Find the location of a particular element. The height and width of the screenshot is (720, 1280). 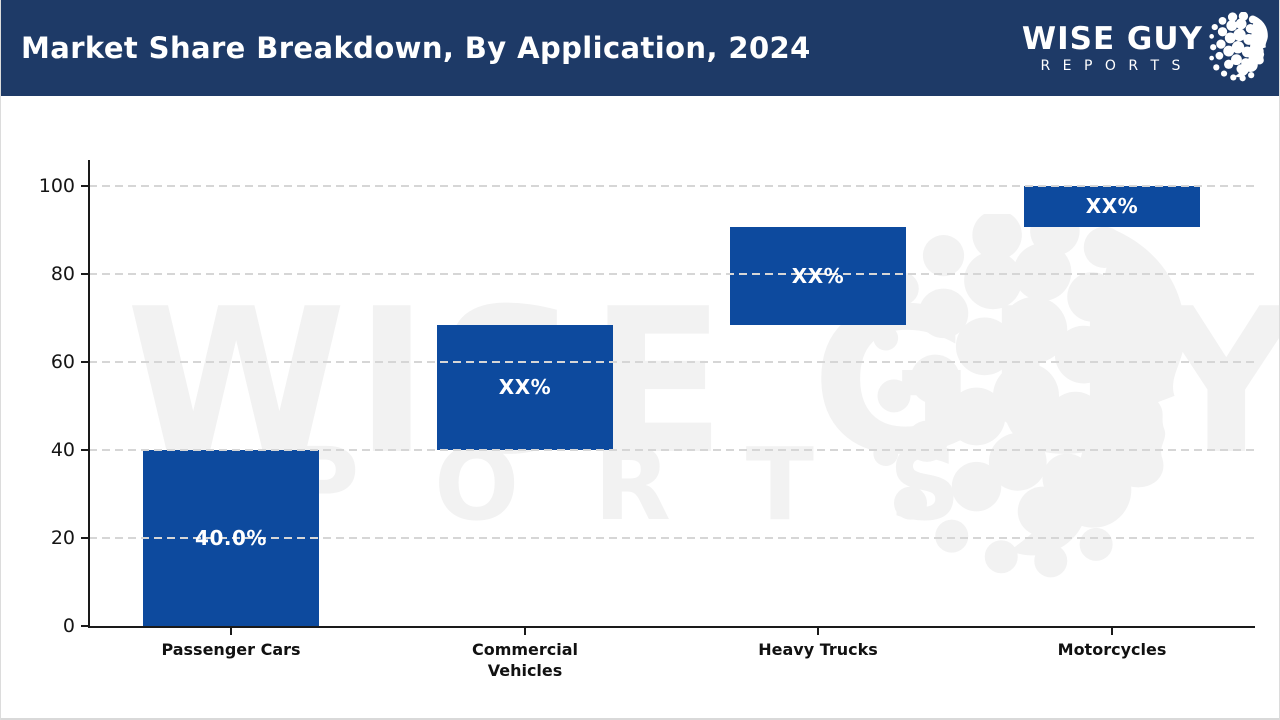

y-tick-label: 40 is located at coordinates (62, 450).